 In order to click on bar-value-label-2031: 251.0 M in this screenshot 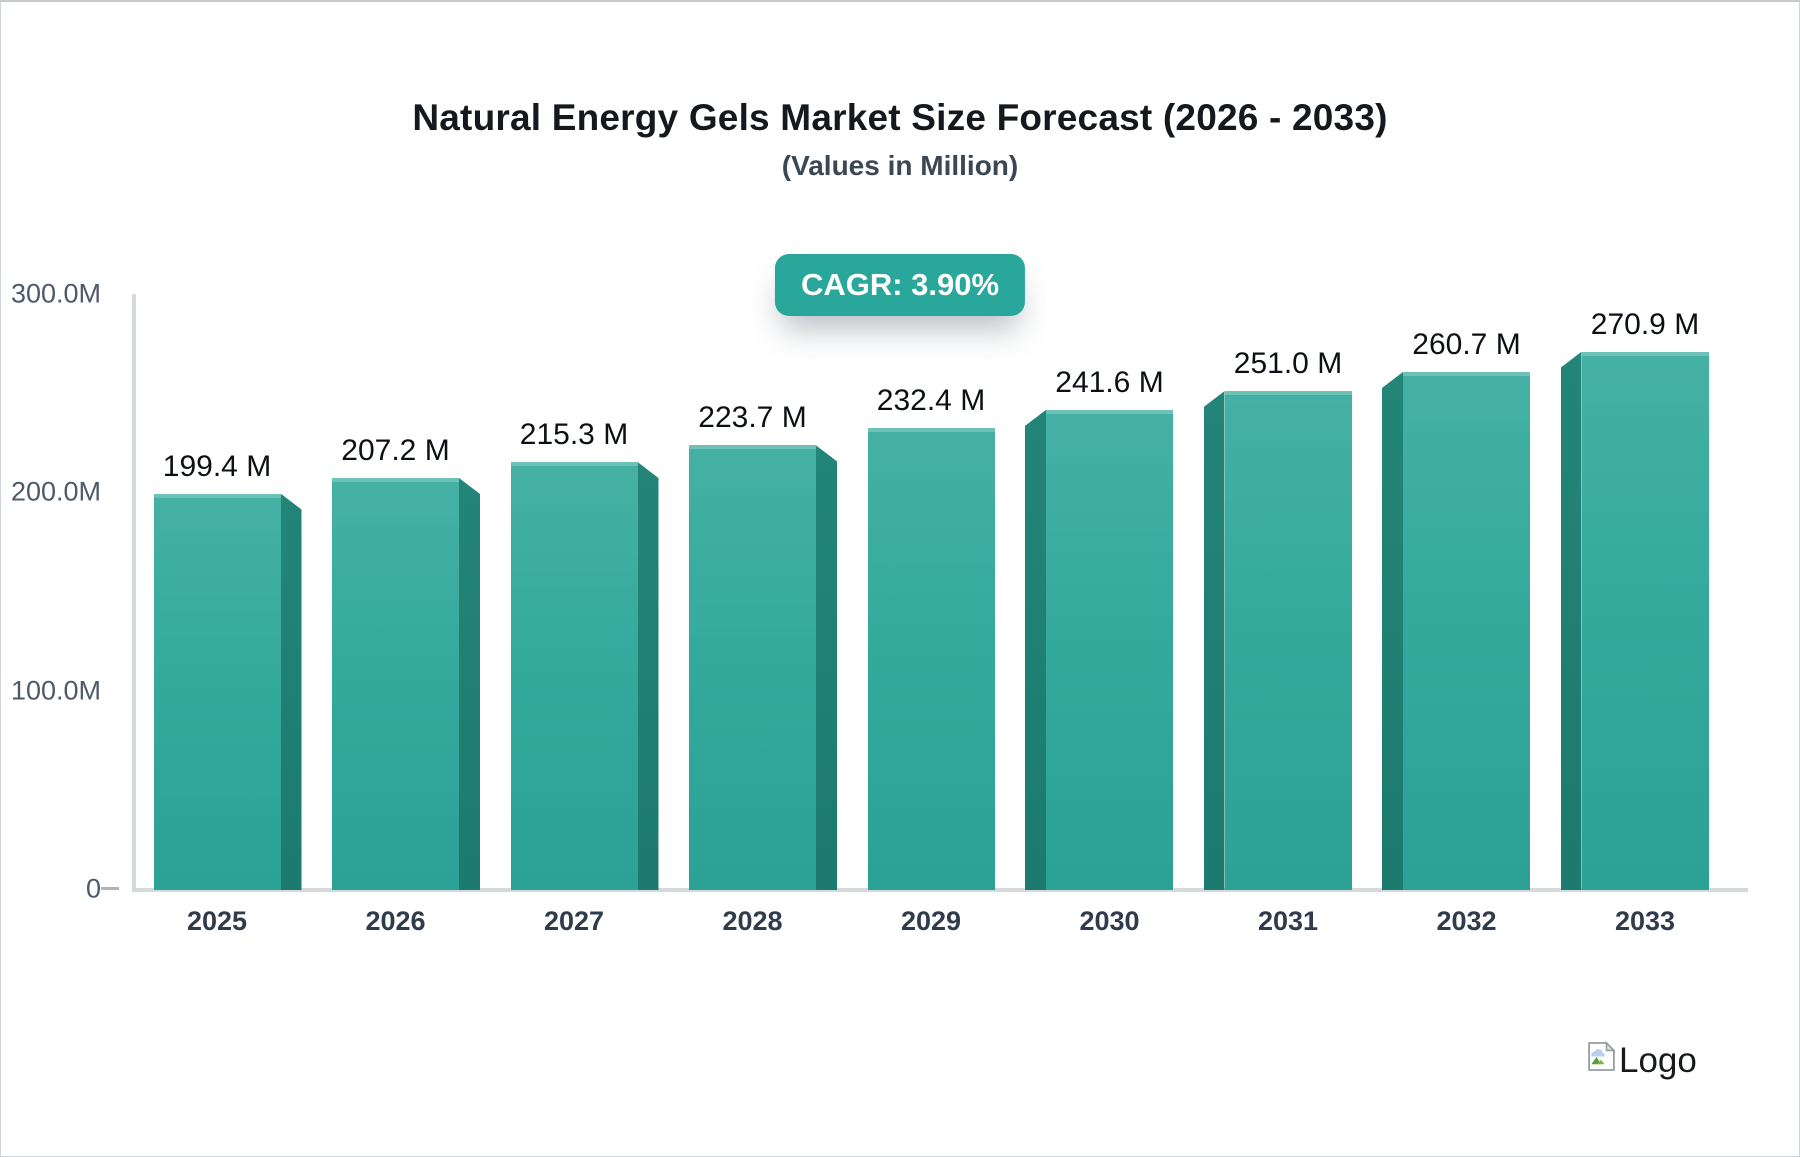, I will do `click(1288, 364)`.